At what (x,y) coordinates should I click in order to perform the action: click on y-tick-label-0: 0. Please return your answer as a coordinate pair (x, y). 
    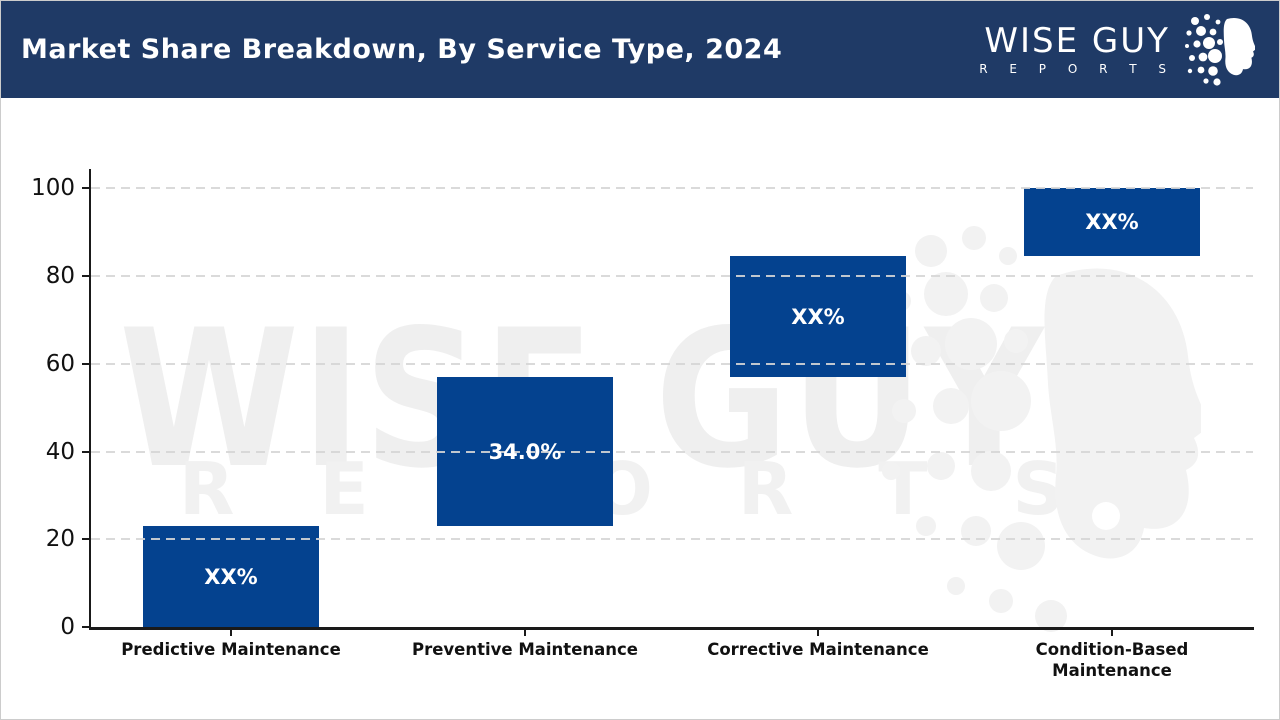
    Looking at the image, I should click on (67, 627).